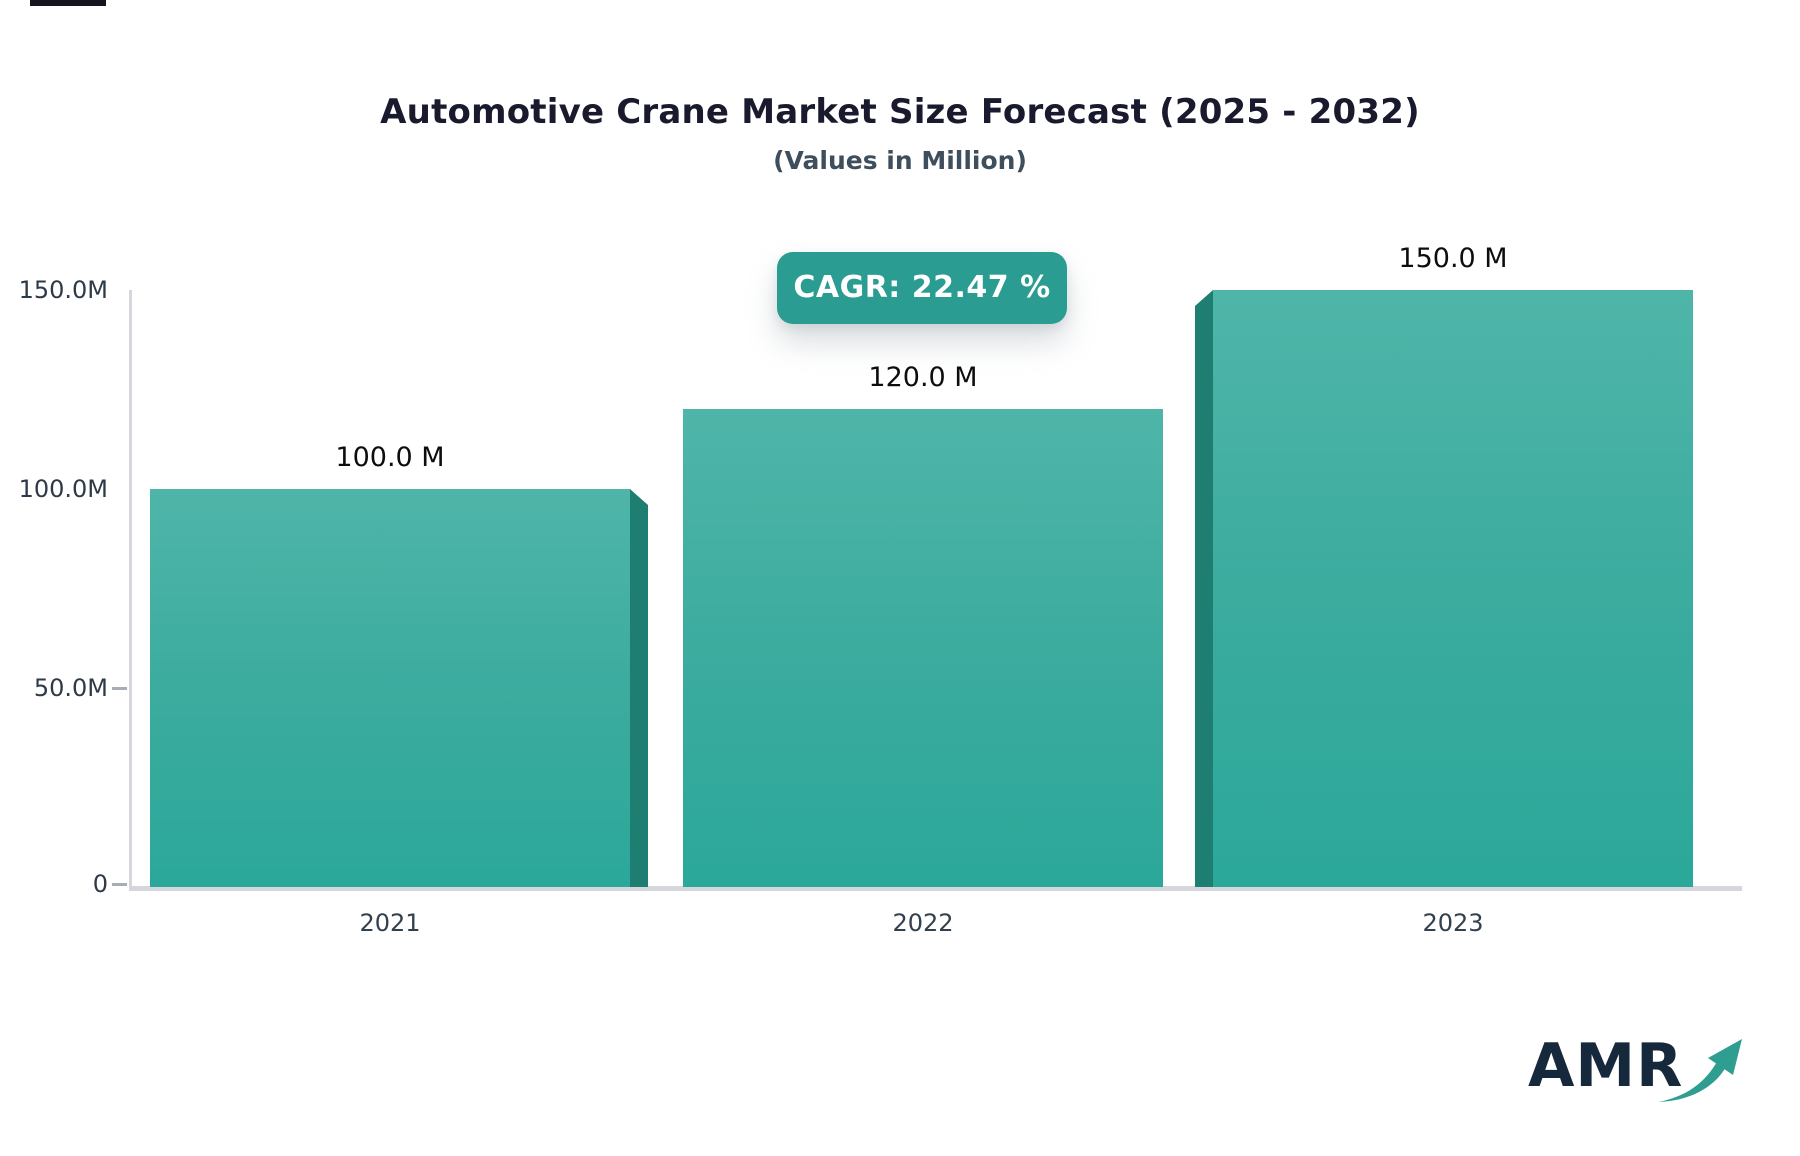  I want to click on top-left-artifact, so click(68, 3).